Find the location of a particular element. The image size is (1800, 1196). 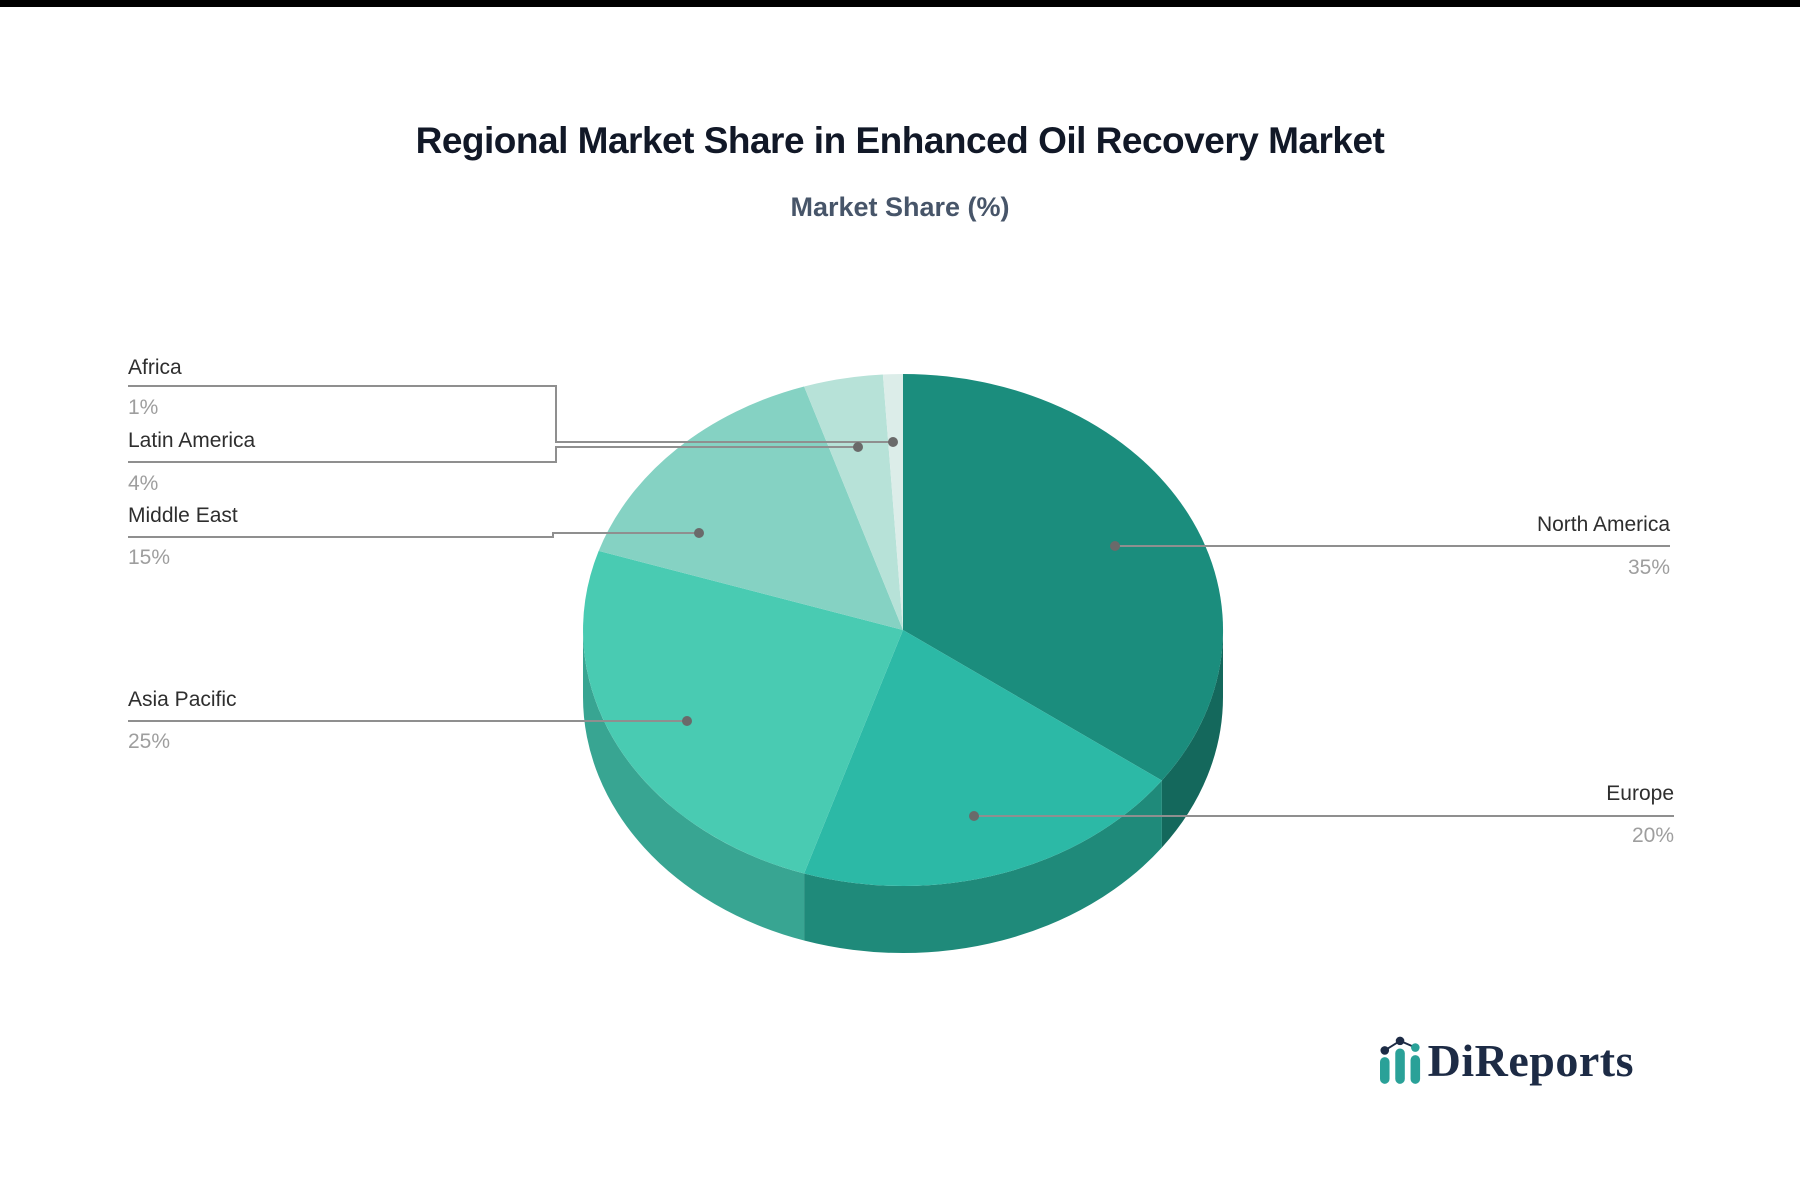

mini-bar-chart-icon is located at coordinates (1399, 1060).